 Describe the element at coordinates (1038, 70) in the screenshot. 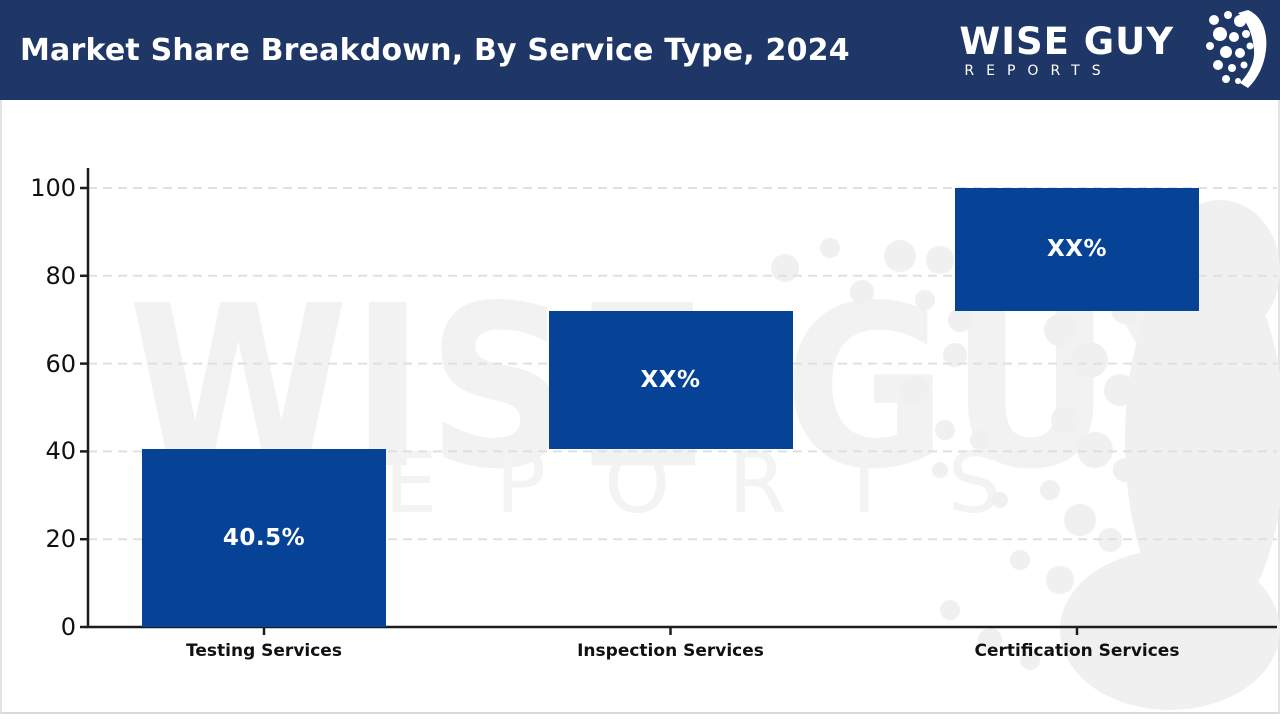

I see `logo-subtext: REPORTS` at that location.